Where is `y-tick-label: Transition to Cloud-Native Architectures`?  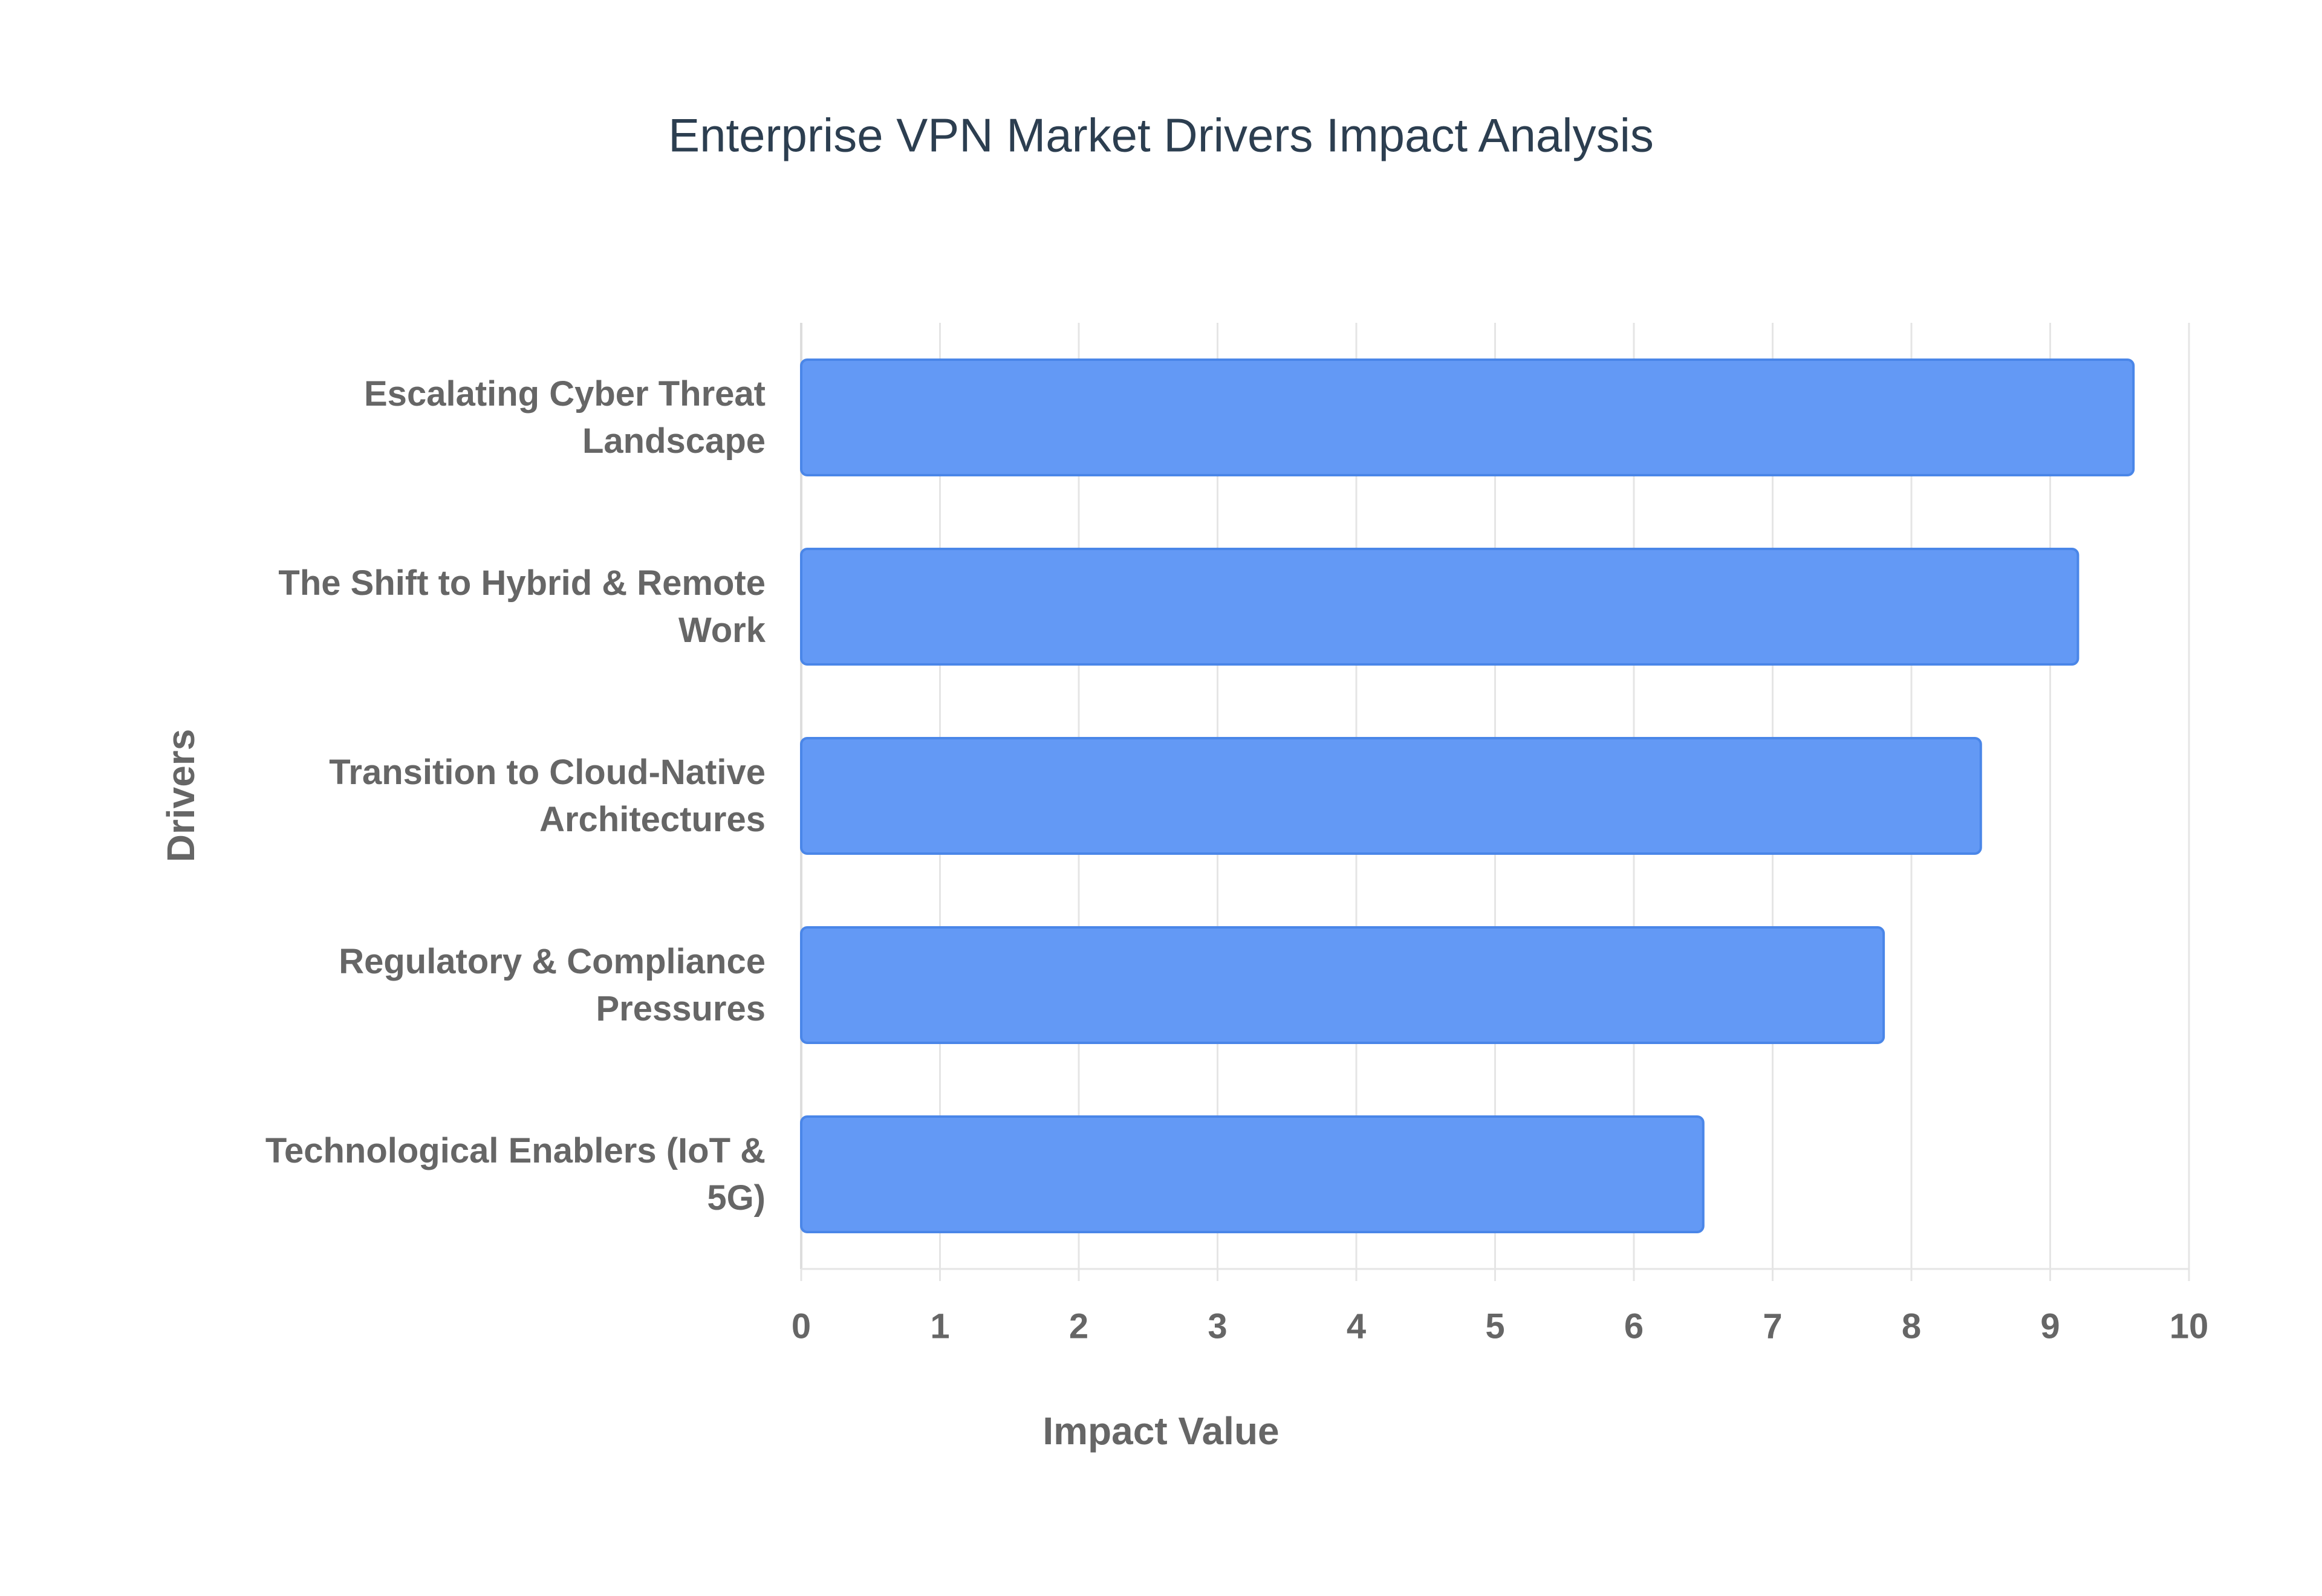
y-tick-label: Transition to Cloud-Native Architectures is located at coordinates (547, 795).